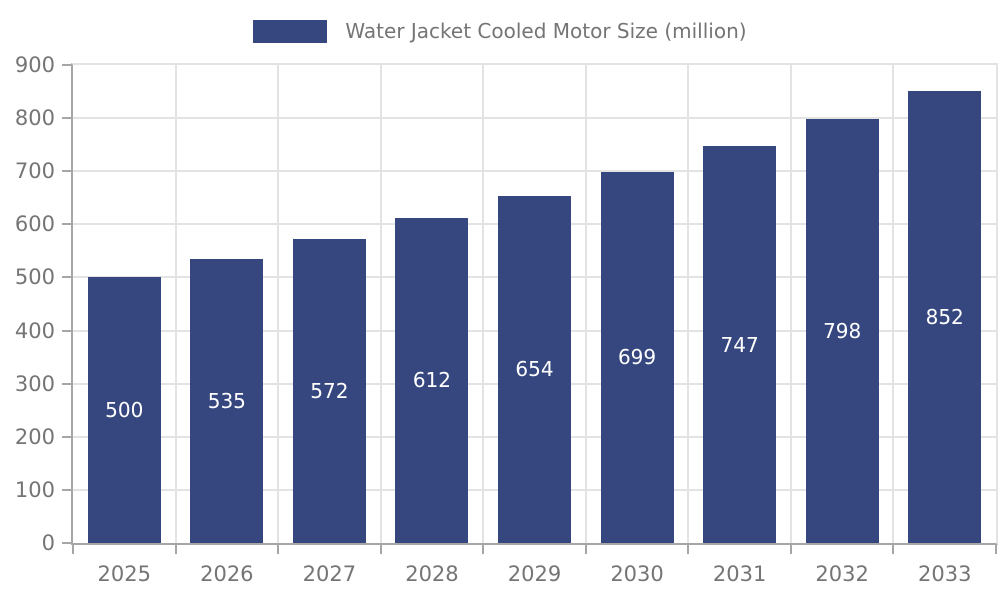 The height and width of the screenshot is (600, 1000). Describe the element at coordinates (637, 574) in the screenshot. I see `x-axis-tick-label: 2030` at that location.